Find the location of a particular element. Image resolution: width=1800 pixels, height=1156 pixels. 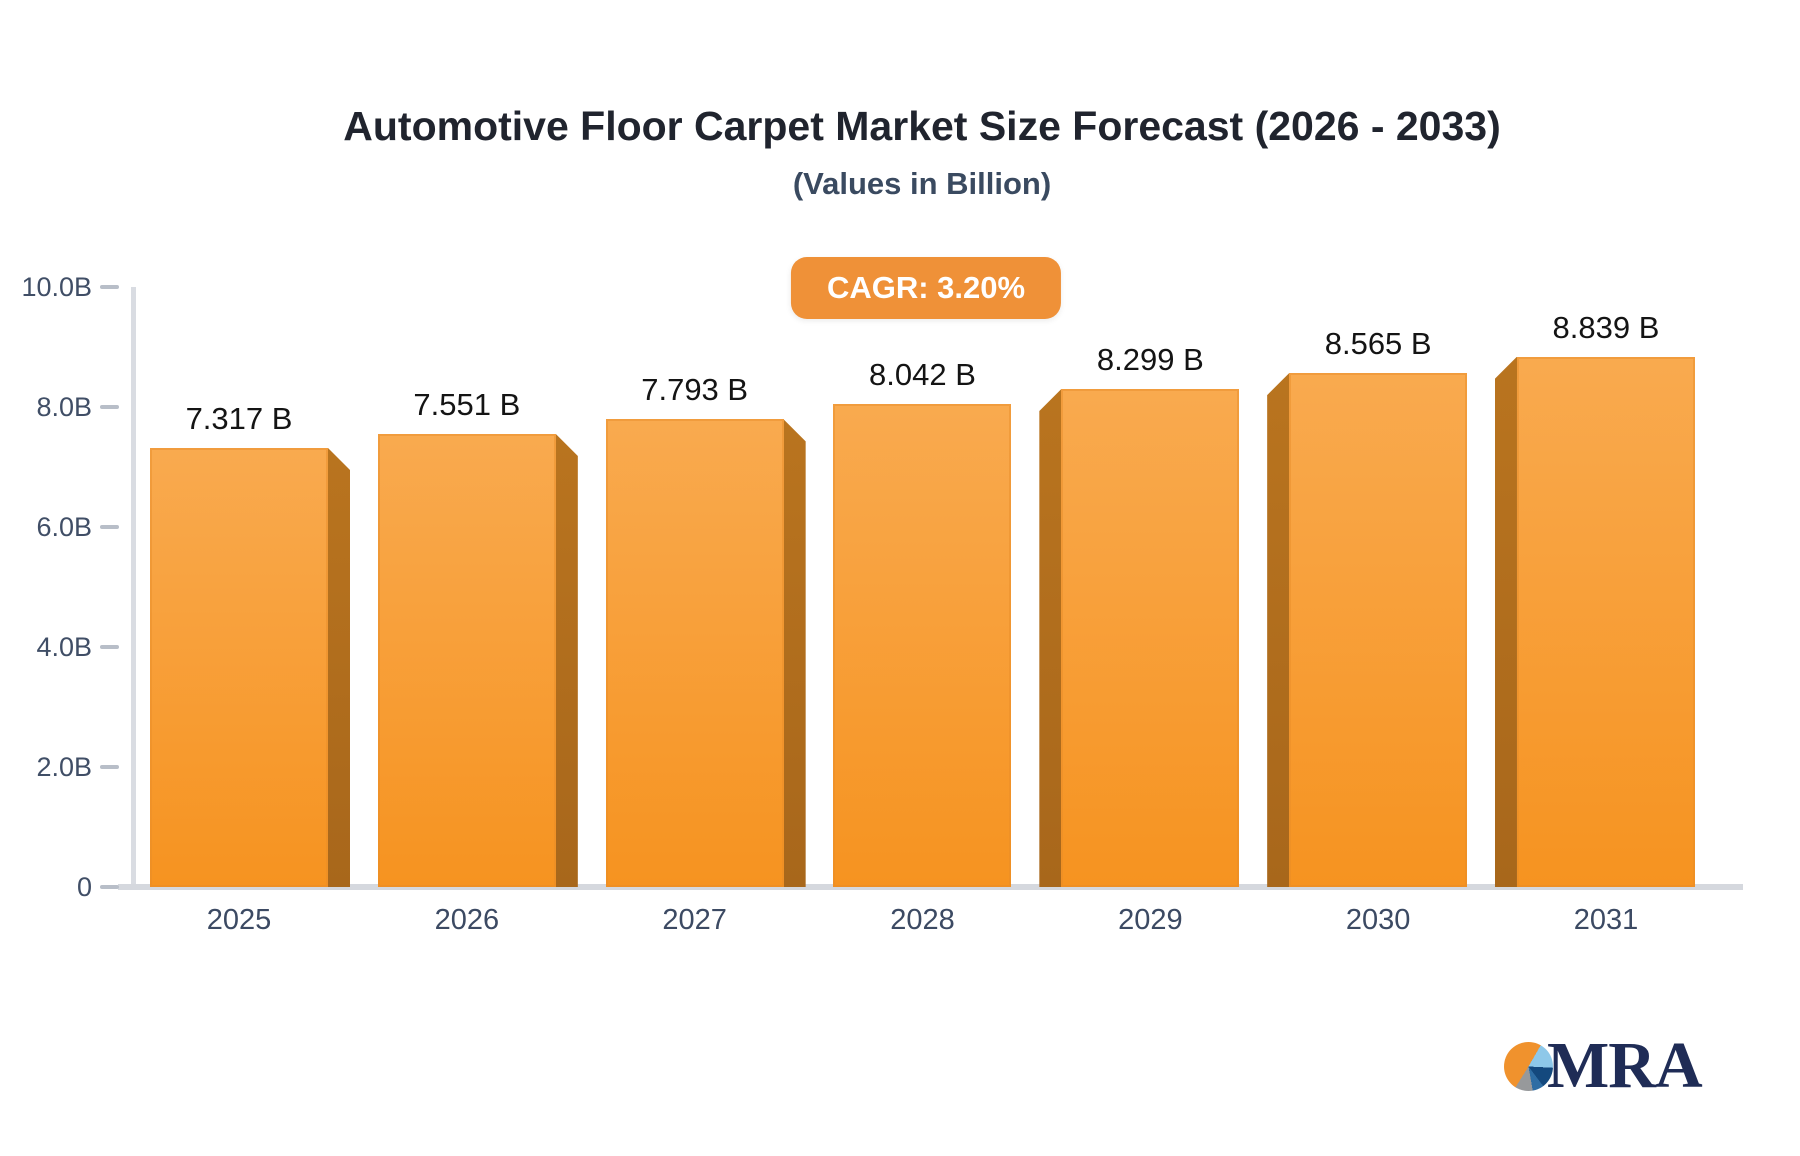

chart-subtitle: (Values in Billion) is located at coordinates (922, 183).